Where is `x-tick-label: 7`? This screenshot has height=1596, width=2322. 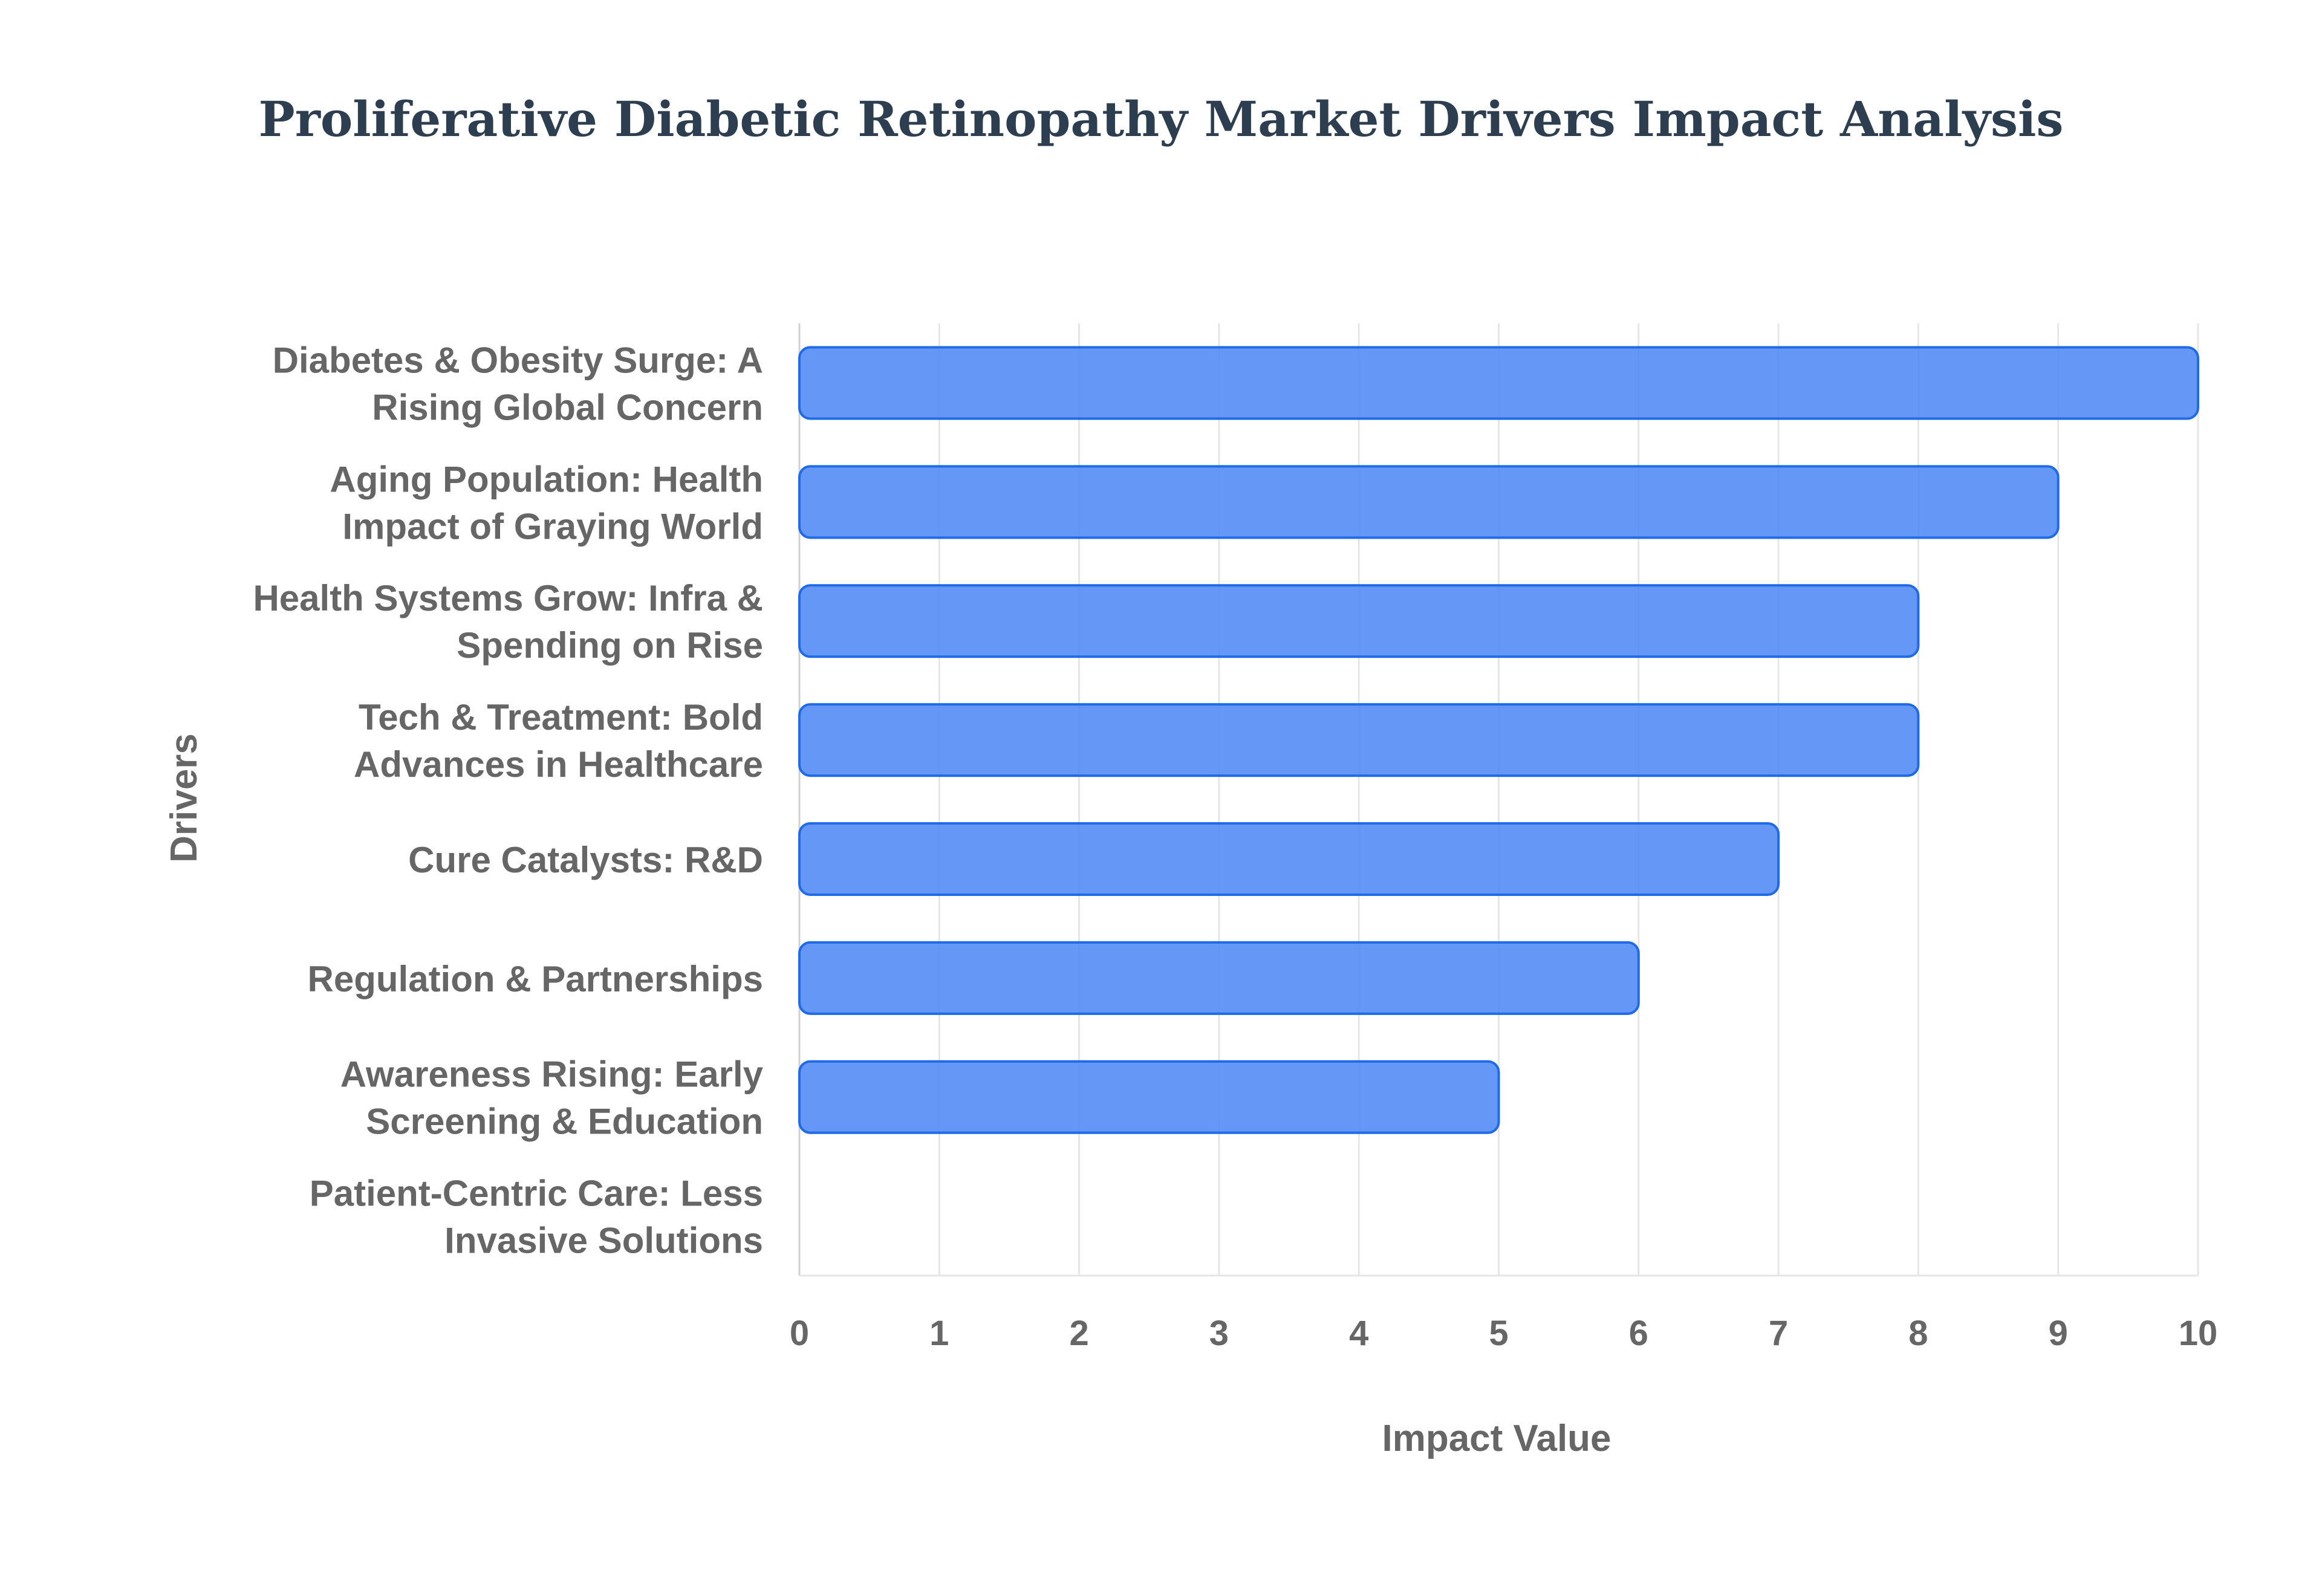 x-tick-label: 7 is located at coordinates (1778, 1333).